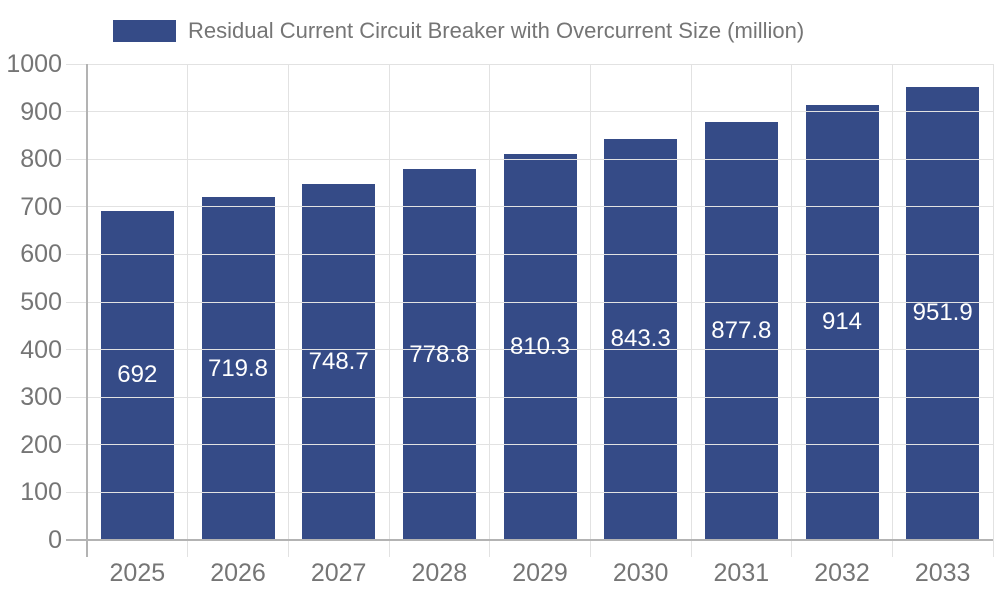 This screenshot has height=600, width=1000. I want to click on bar-2031, so click(741, 331).